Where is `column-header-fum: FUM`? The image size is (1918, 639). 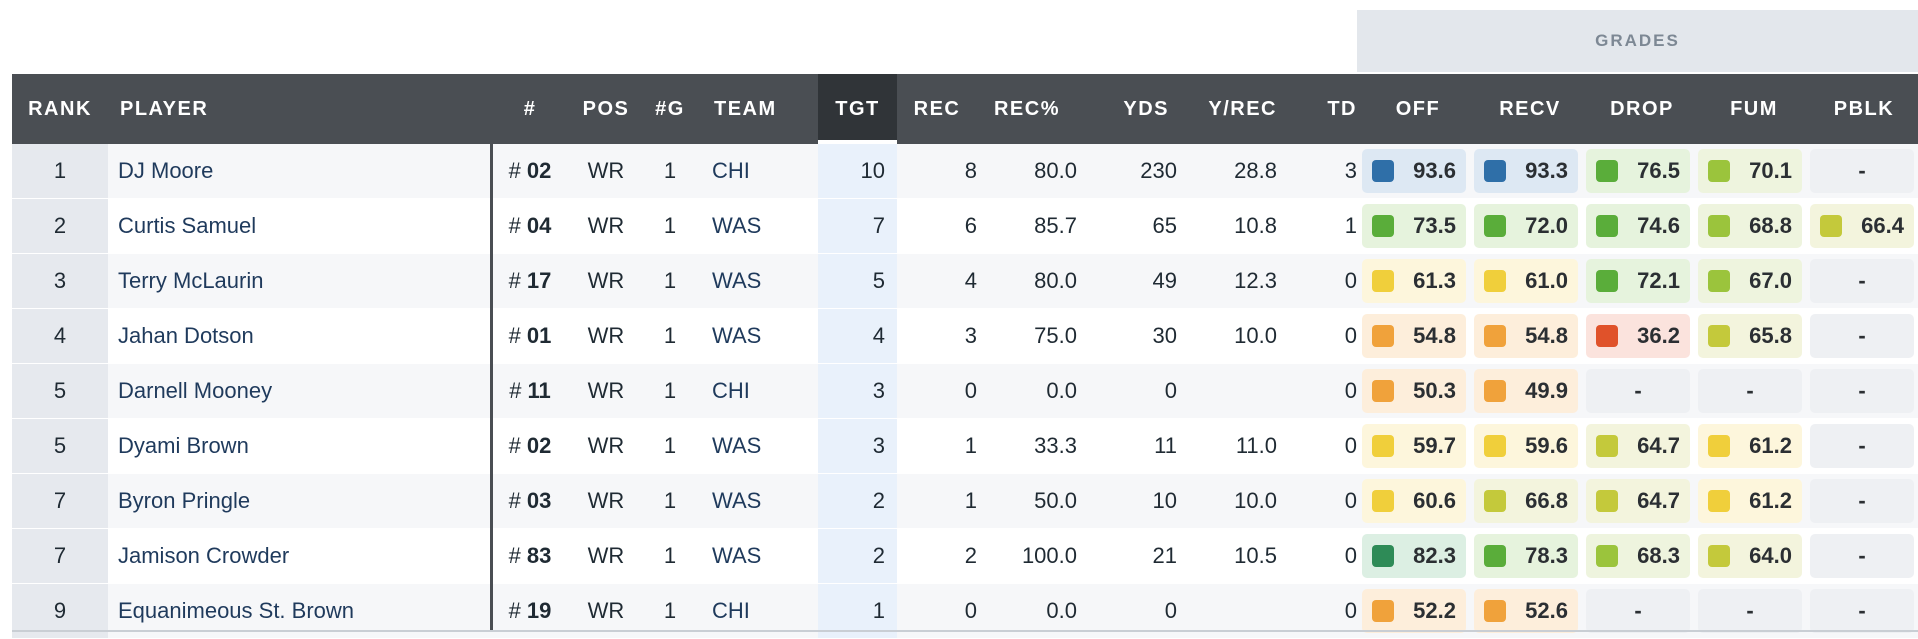
column-header-fum: FUM is located at coordinates (1754, 109).